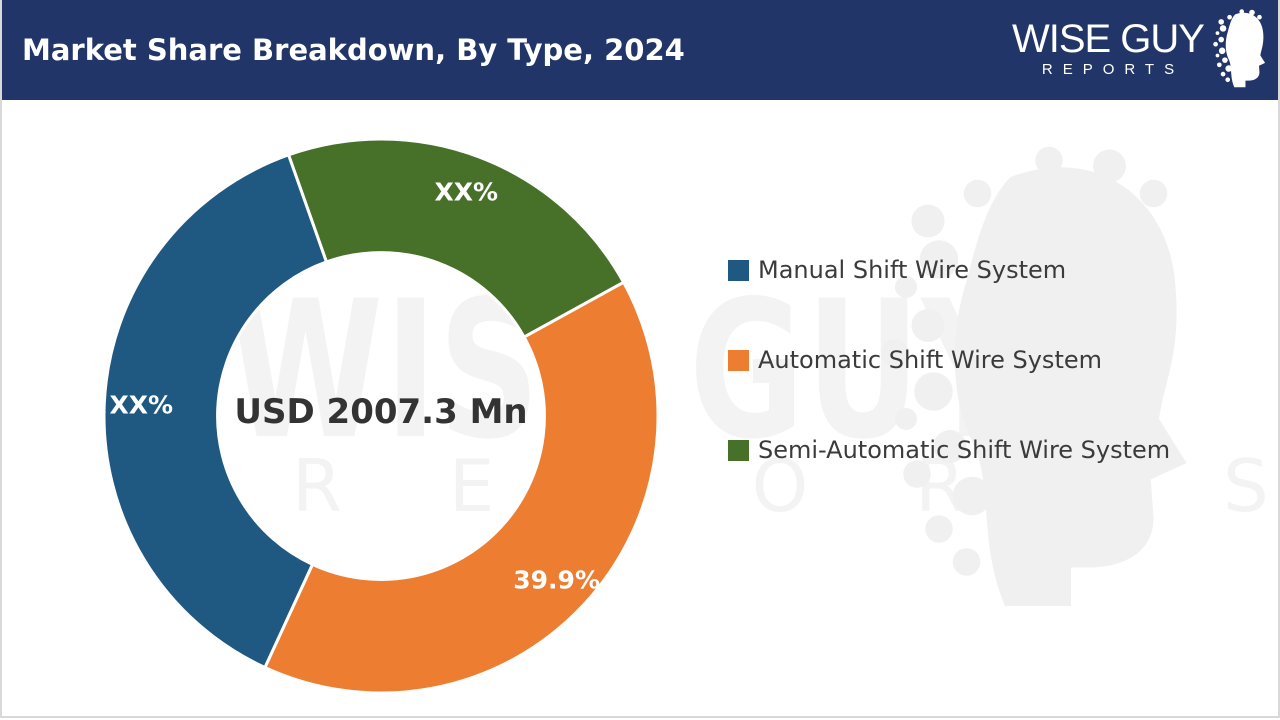  What do you see at coordinates (738, 270) in the screenshot?
I see `legend-swatch-manual` at bounding box center [738, 270].